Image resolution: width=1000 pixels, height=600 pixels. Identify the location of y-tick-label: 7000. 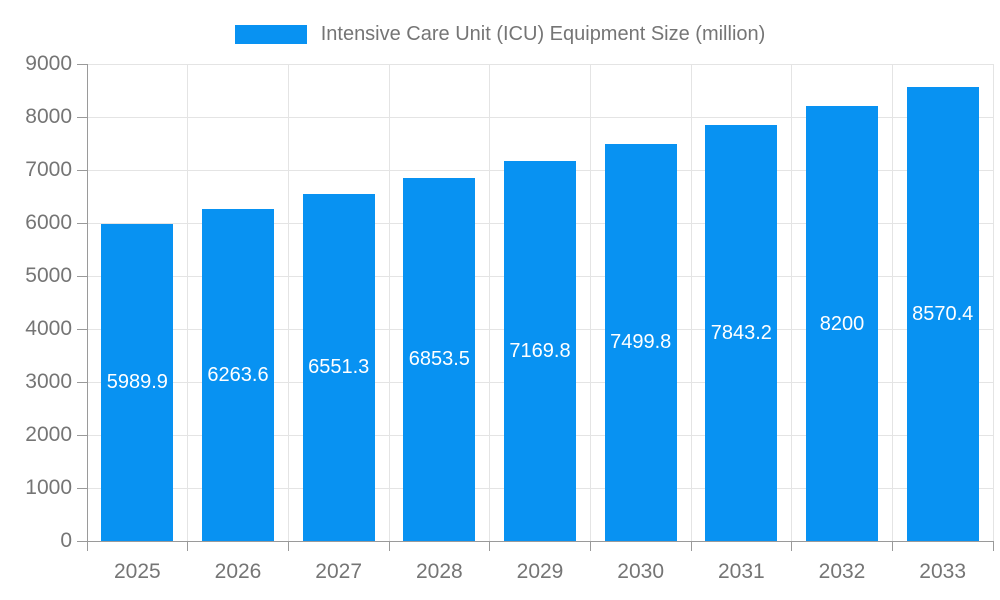
(48, 169).